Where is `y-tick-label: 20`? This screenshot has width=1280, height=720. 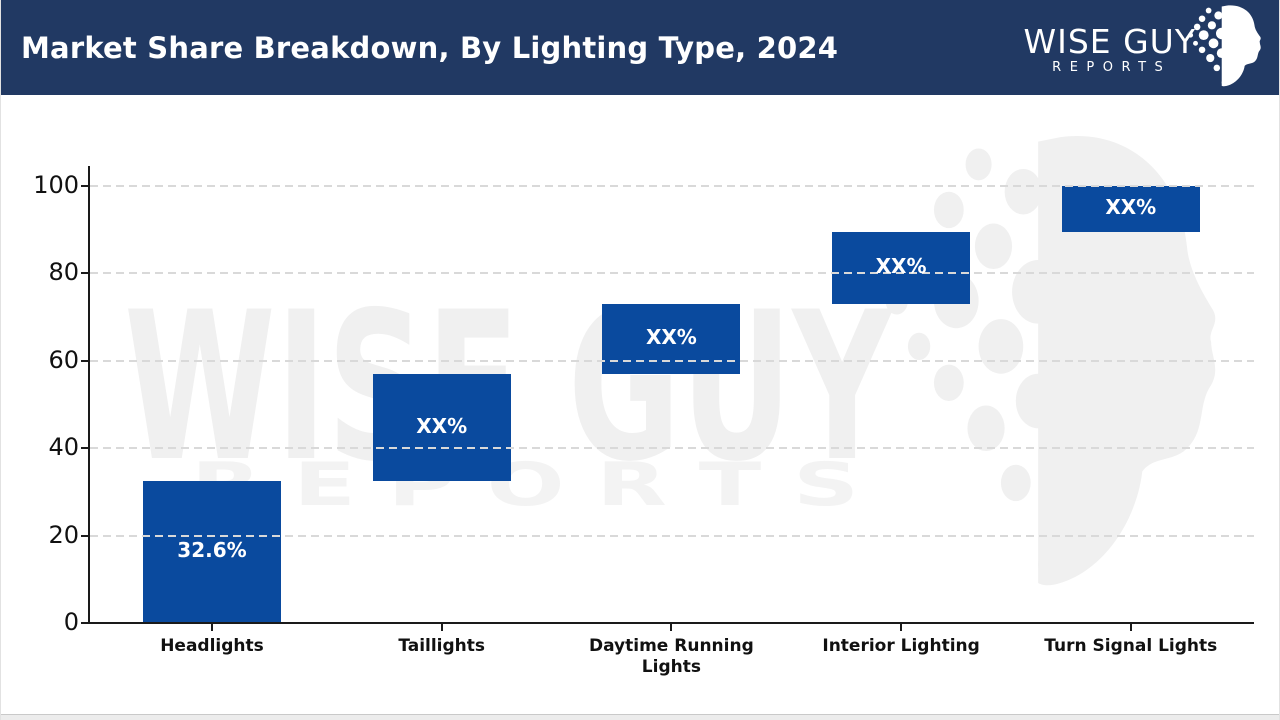
y-tick-label: 20 is located at coordinates (63, 535).